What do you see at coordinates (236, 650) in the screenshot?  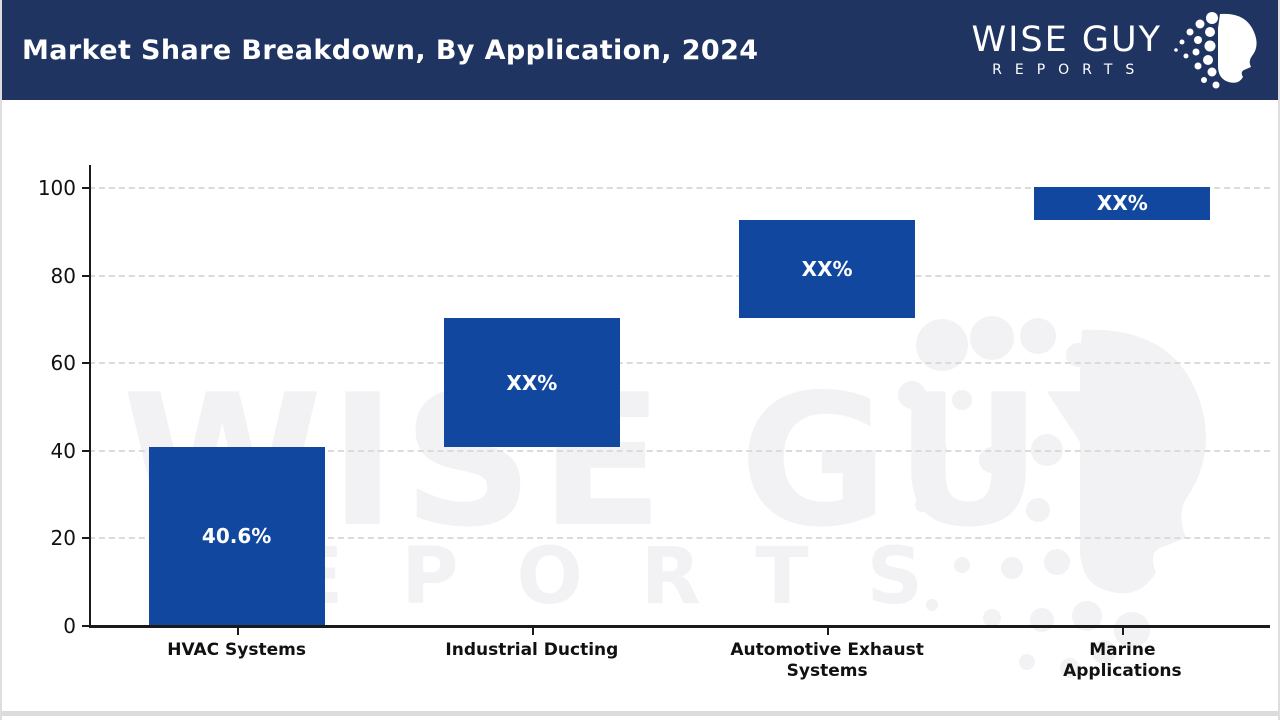 I see `x-category-label-1: HVAC Systems` at bounding box center [236, 650].